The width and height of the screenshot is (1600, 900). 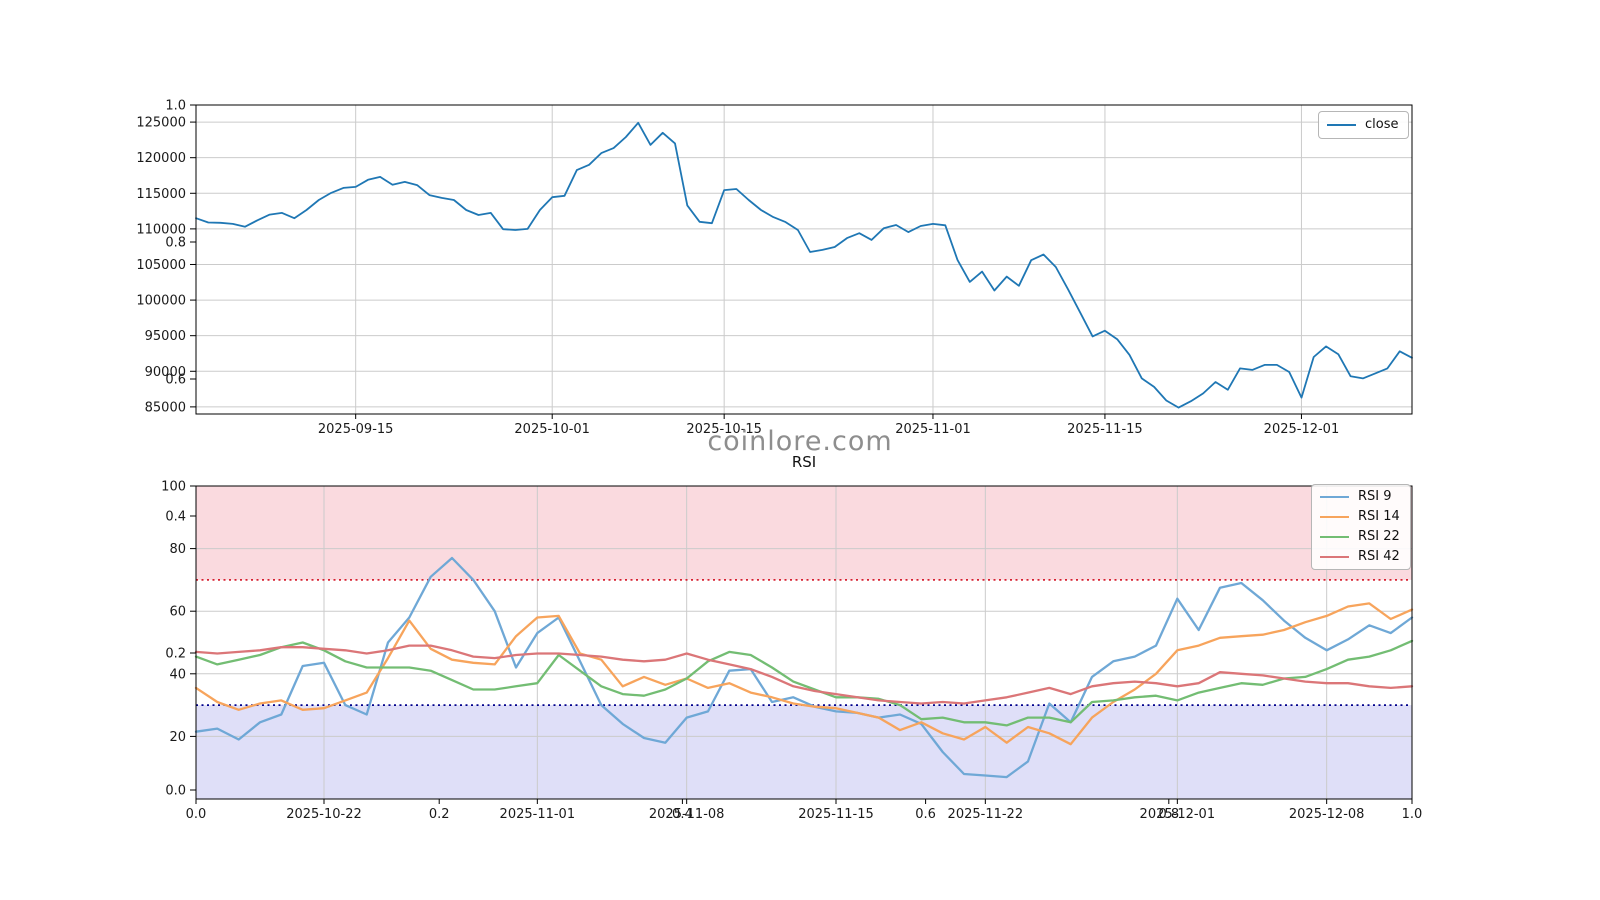 I want to click on rsi-legend-item-rsi42: RSI 42, so click(x=1360, y=557).